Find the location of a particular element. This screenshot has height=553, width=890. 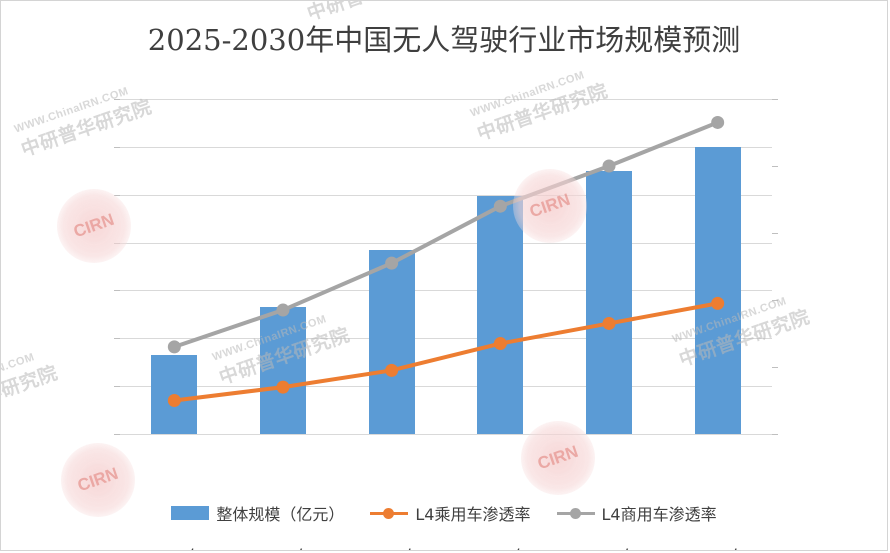

legend-item: L4商用车渗透率 is located at coordinates (636, 513).